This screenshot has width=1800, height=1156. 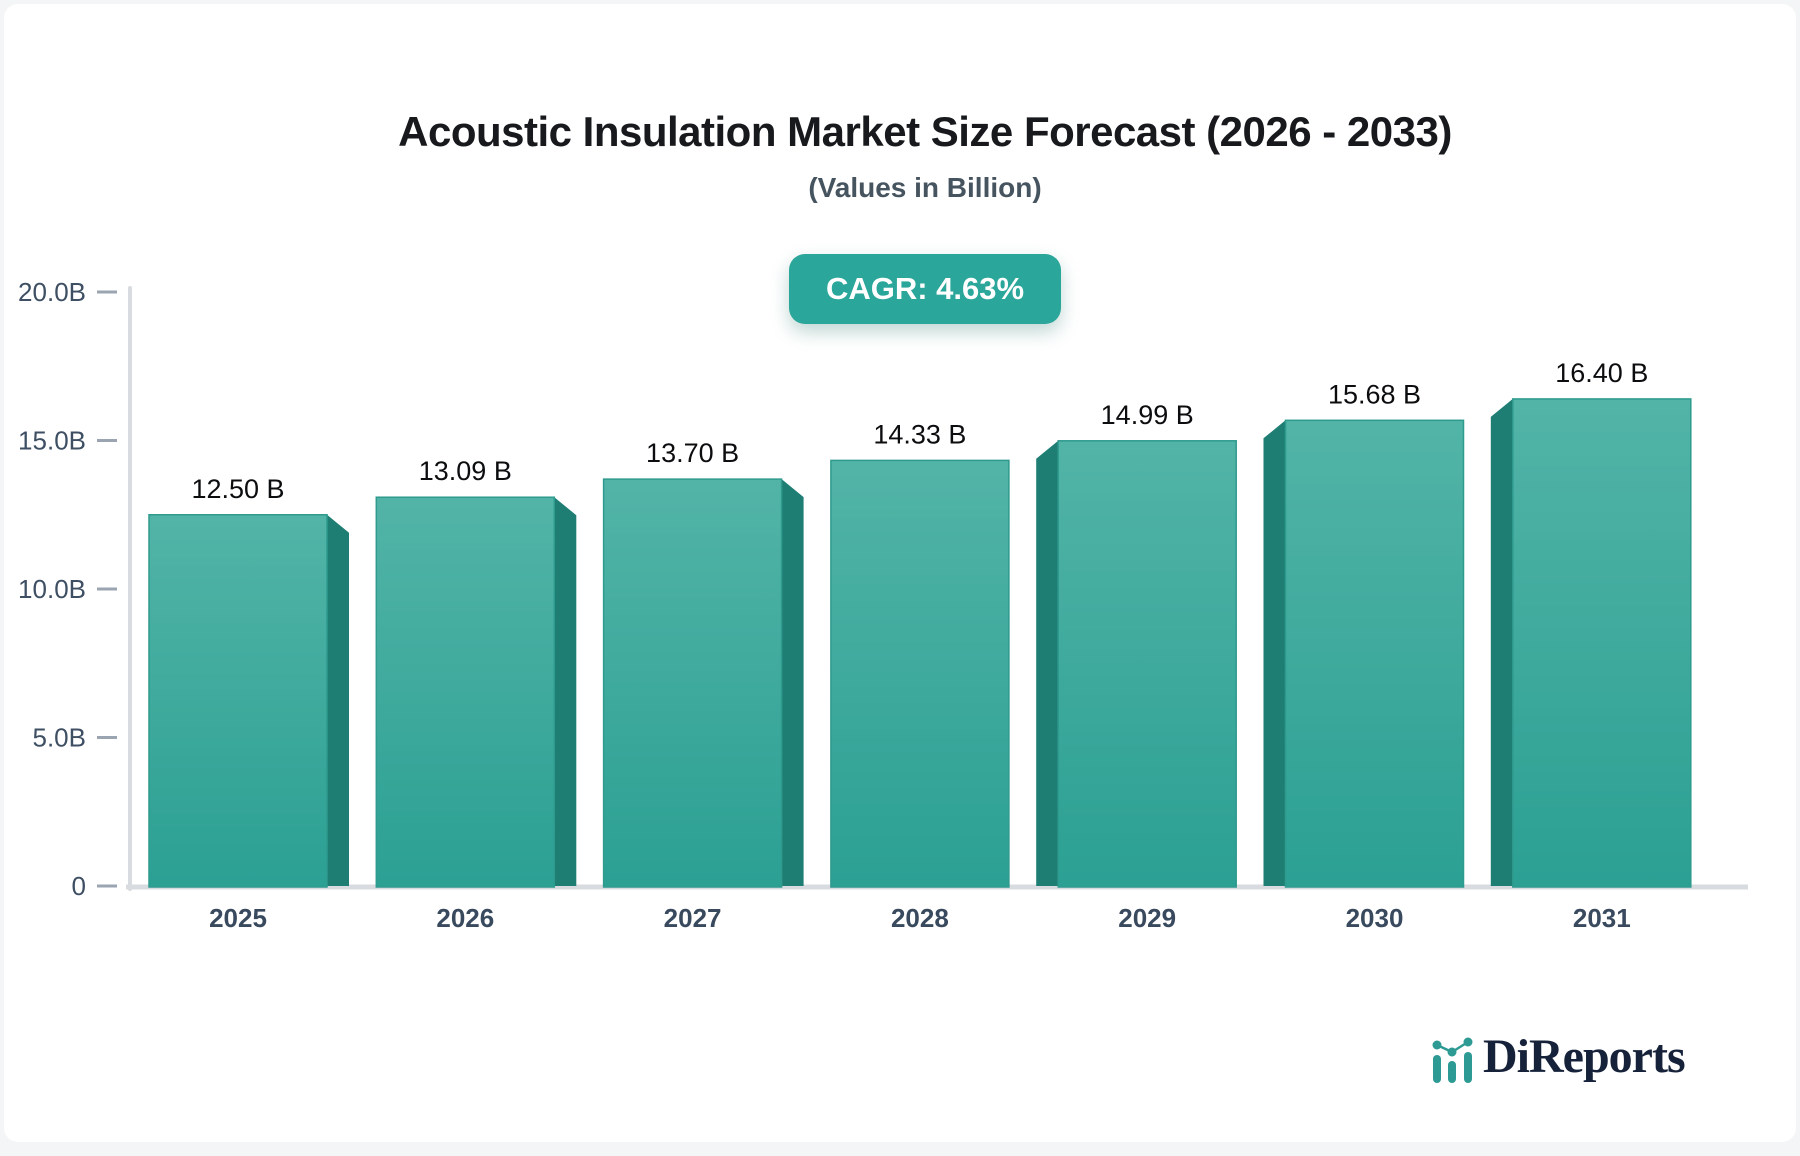 I want to click on logo-text: DiReports, so click(x=1584, y=1056).